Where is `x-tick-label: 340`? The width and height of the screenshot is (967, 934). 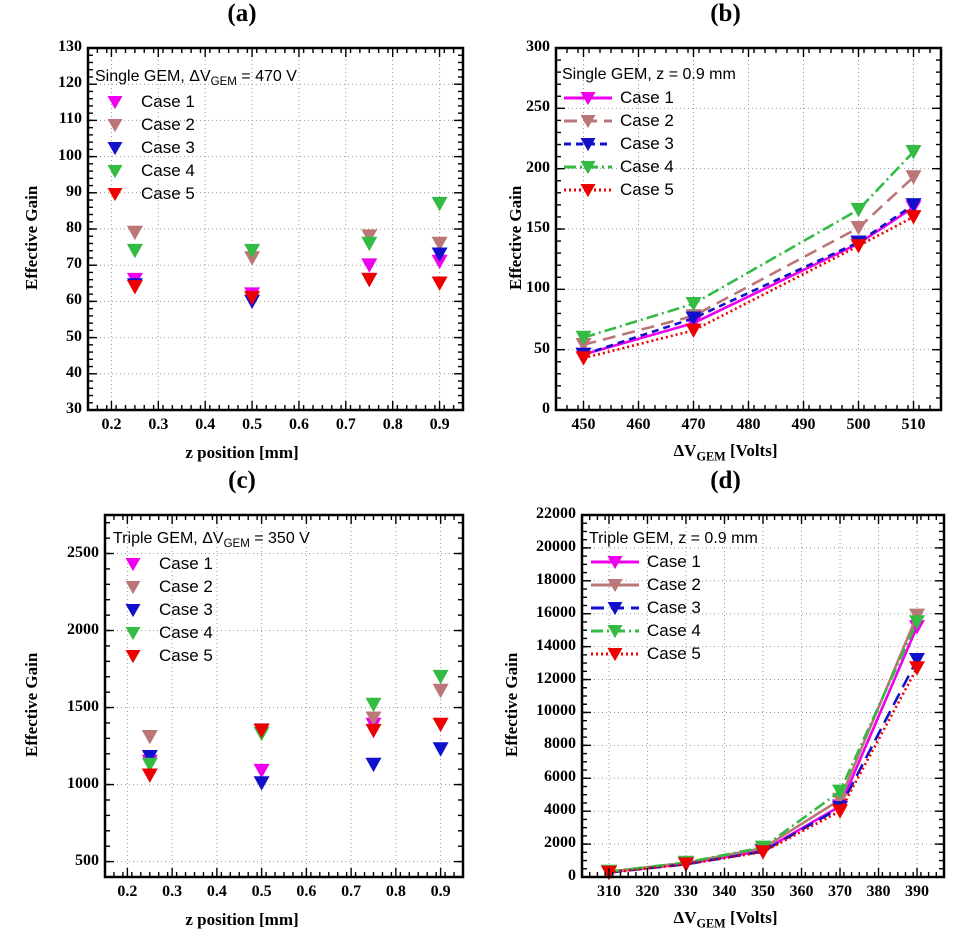
x-tick-label: 340 is located at coordinates (724, 891).